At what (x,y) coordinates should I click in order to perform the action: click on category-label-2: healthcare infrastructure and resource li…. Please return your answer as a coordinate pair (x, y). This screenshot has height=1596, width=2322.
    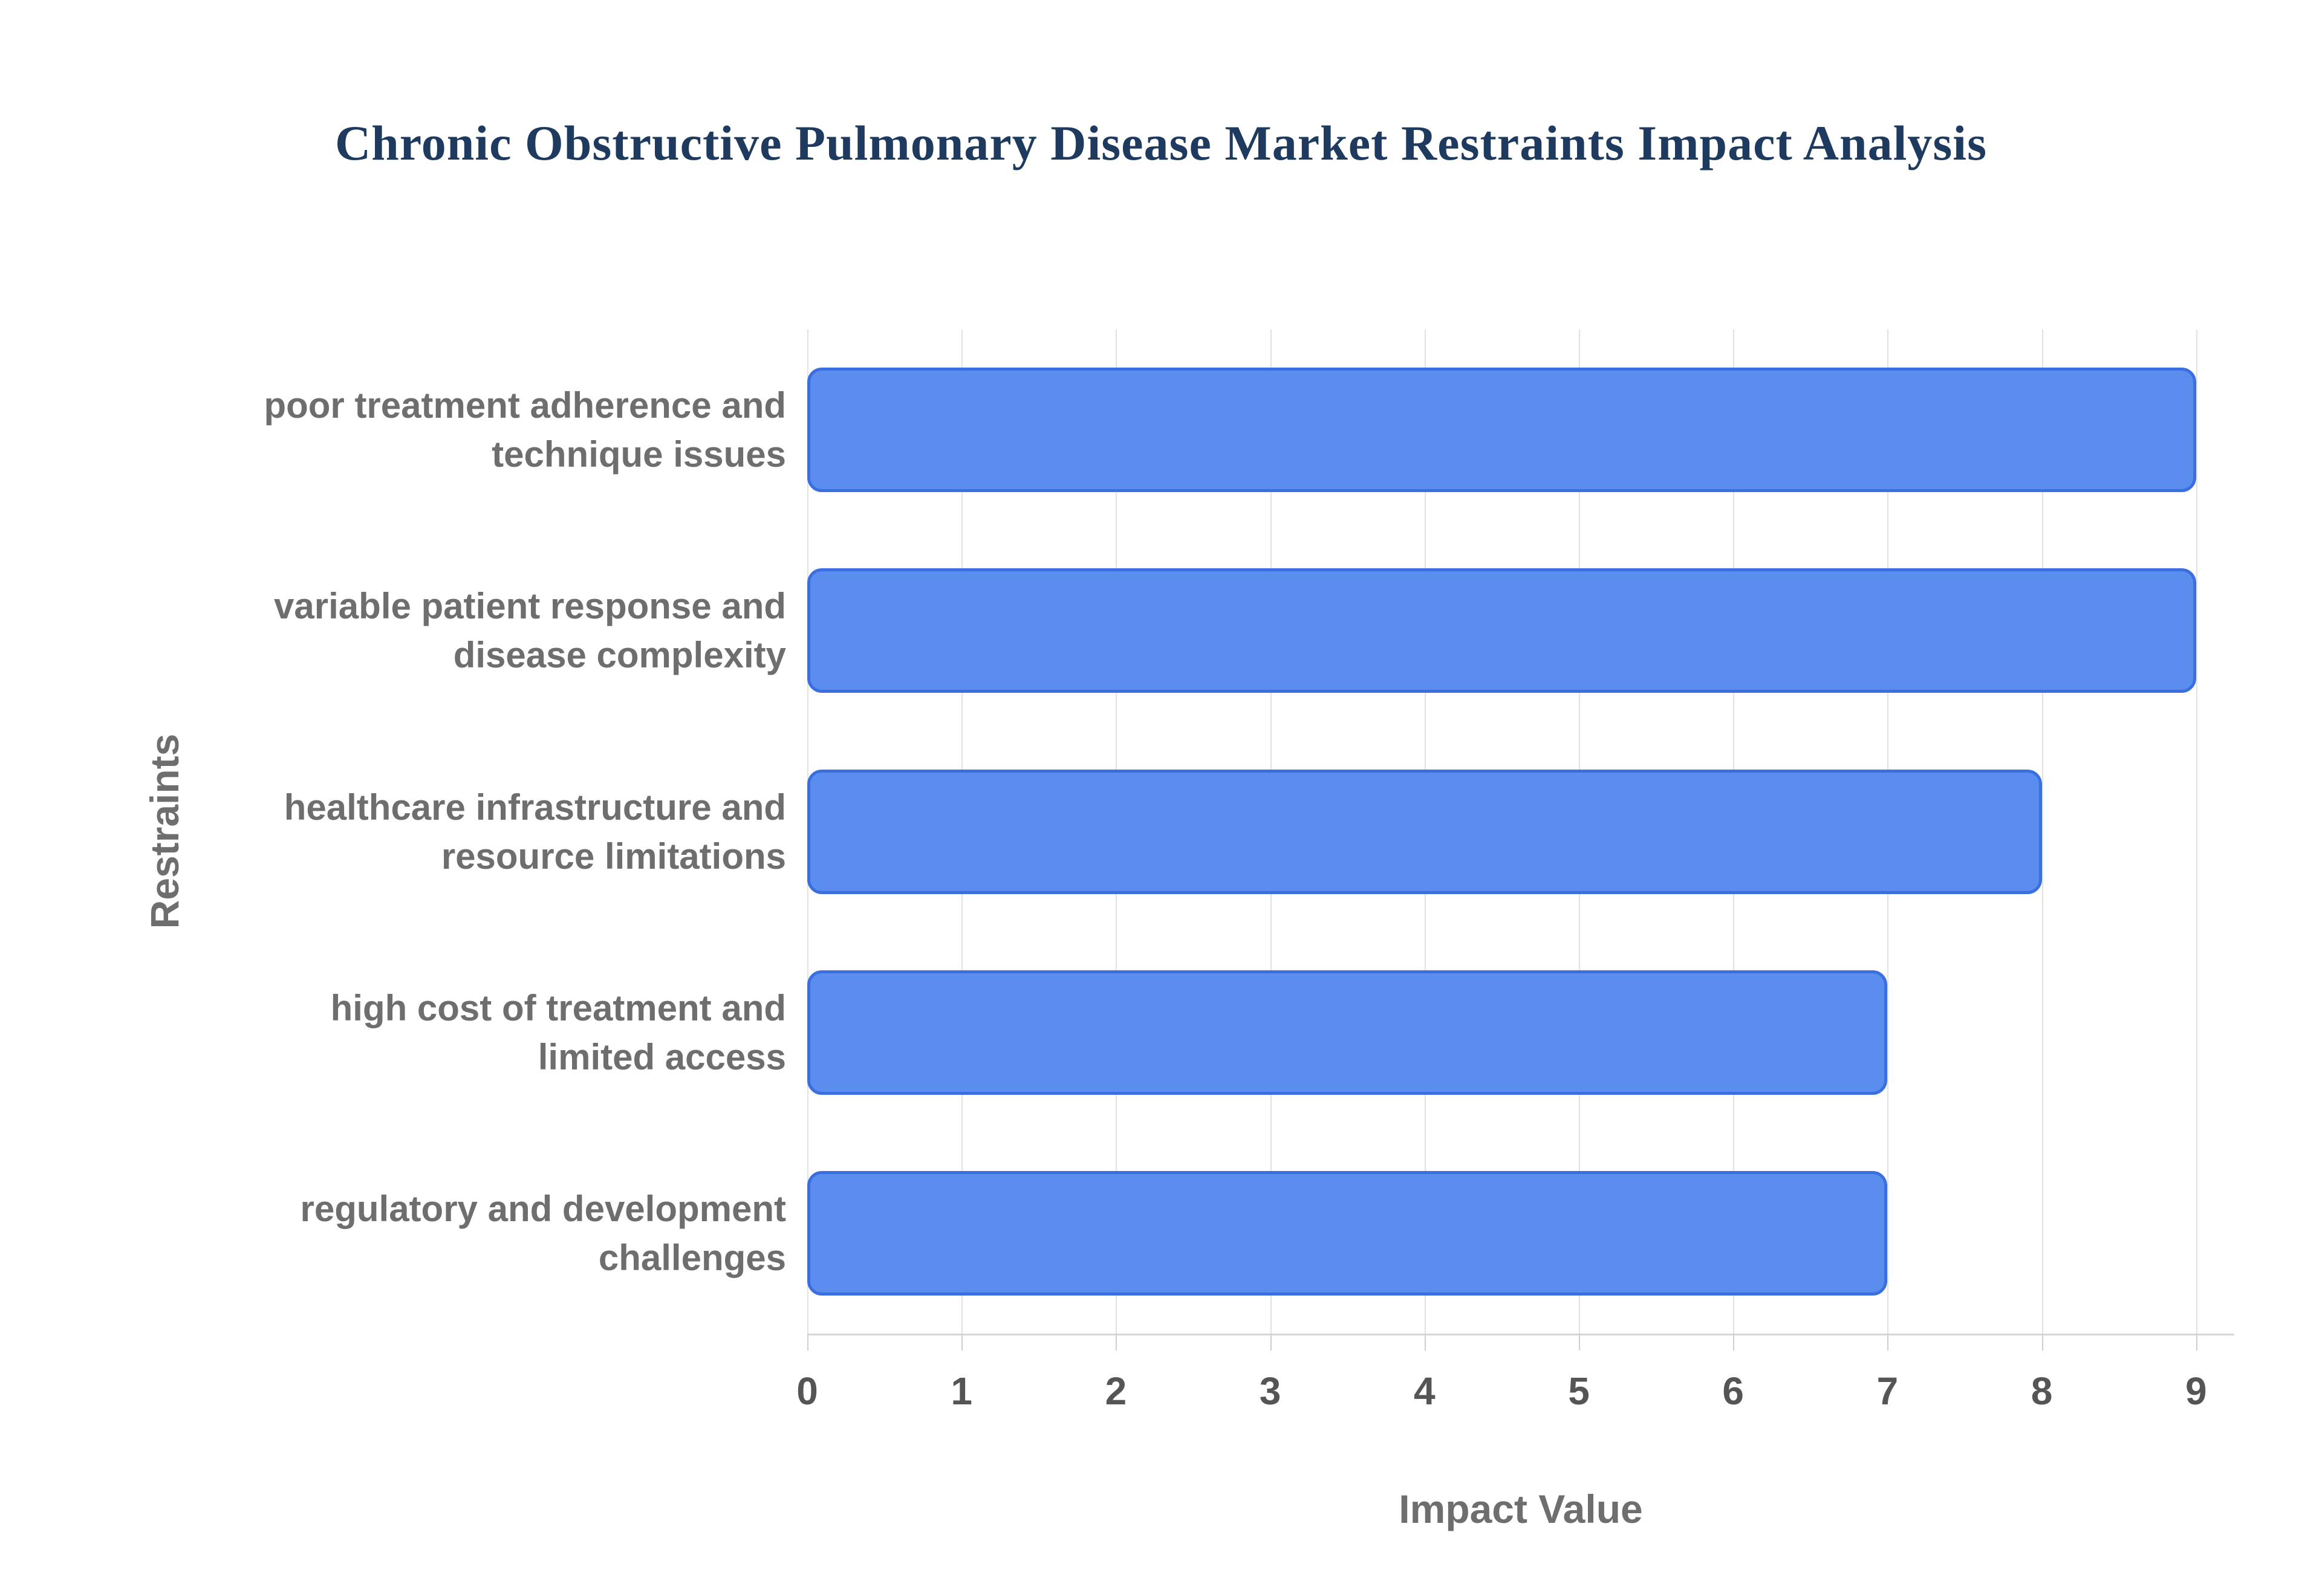
    Looking at the image, I should click on (535, 832).